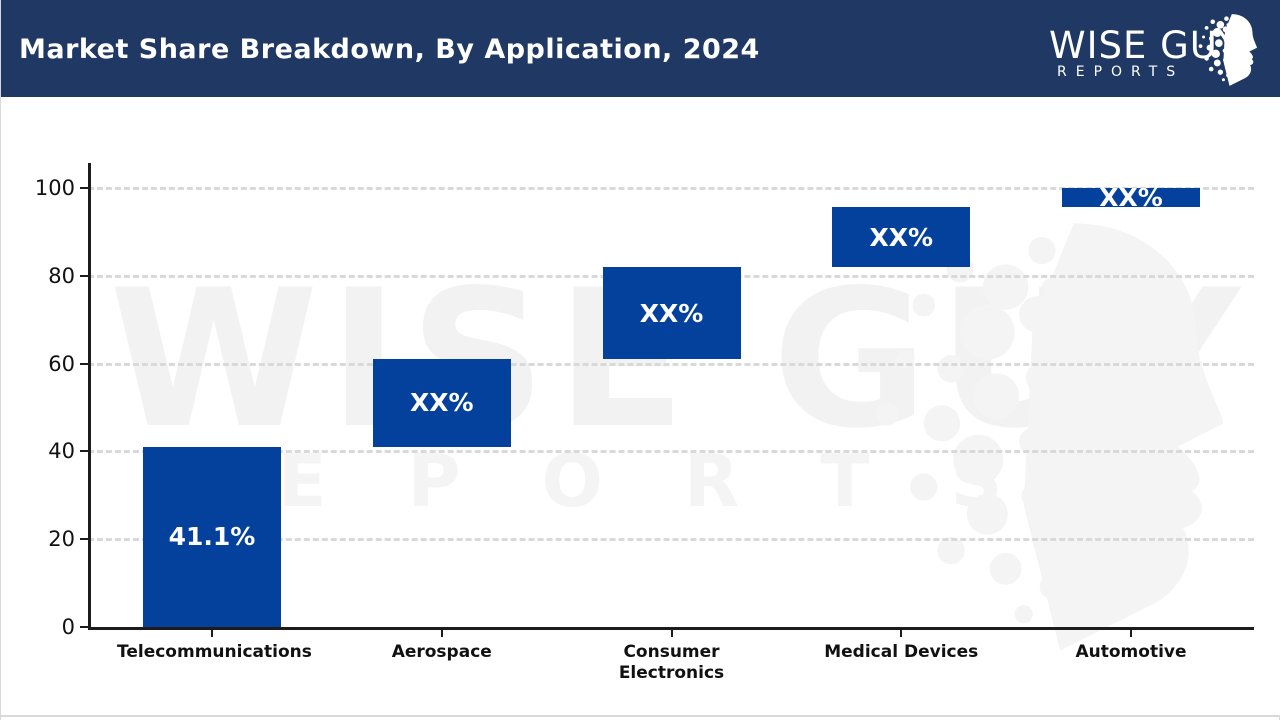  Describe the element at coordinates (68, 627) in the screenshot. I see `y-axis-label-0: 0` at that location.